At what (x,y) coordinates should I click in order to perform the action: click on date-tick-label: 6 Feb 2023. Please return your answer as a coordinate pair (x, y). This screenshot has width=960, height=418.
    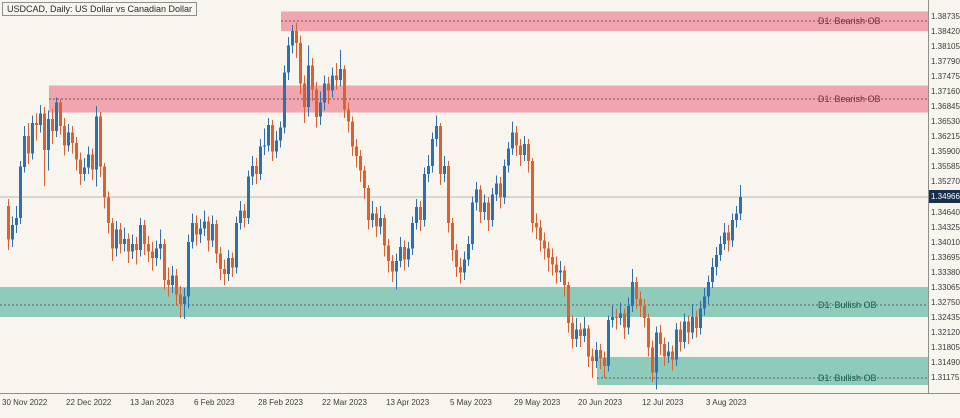
    Looking at the image, I should click on (214, 402).